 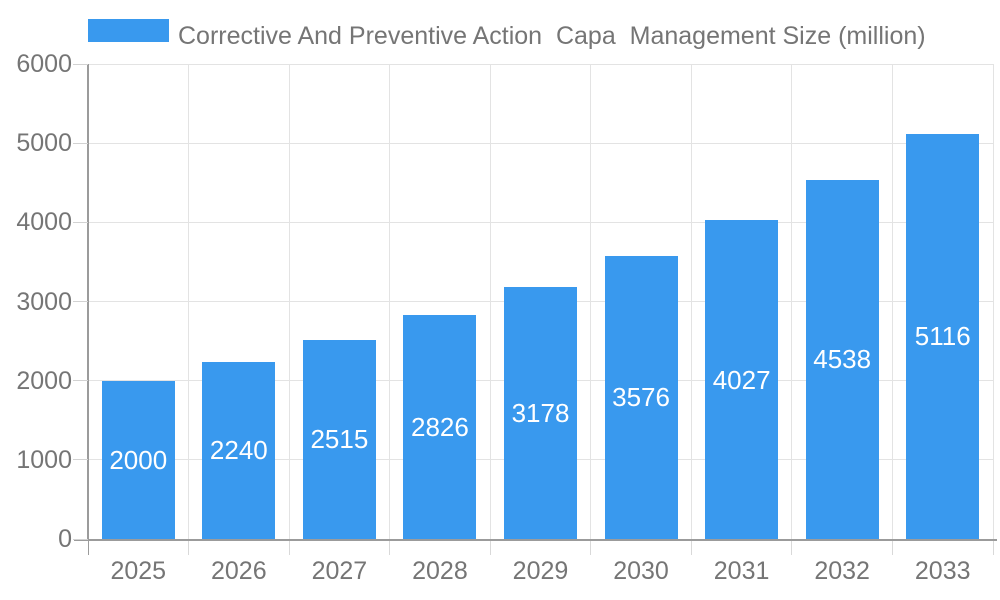 I want to click on y-axis-tick-label: 0, so click(x=65, y=539).